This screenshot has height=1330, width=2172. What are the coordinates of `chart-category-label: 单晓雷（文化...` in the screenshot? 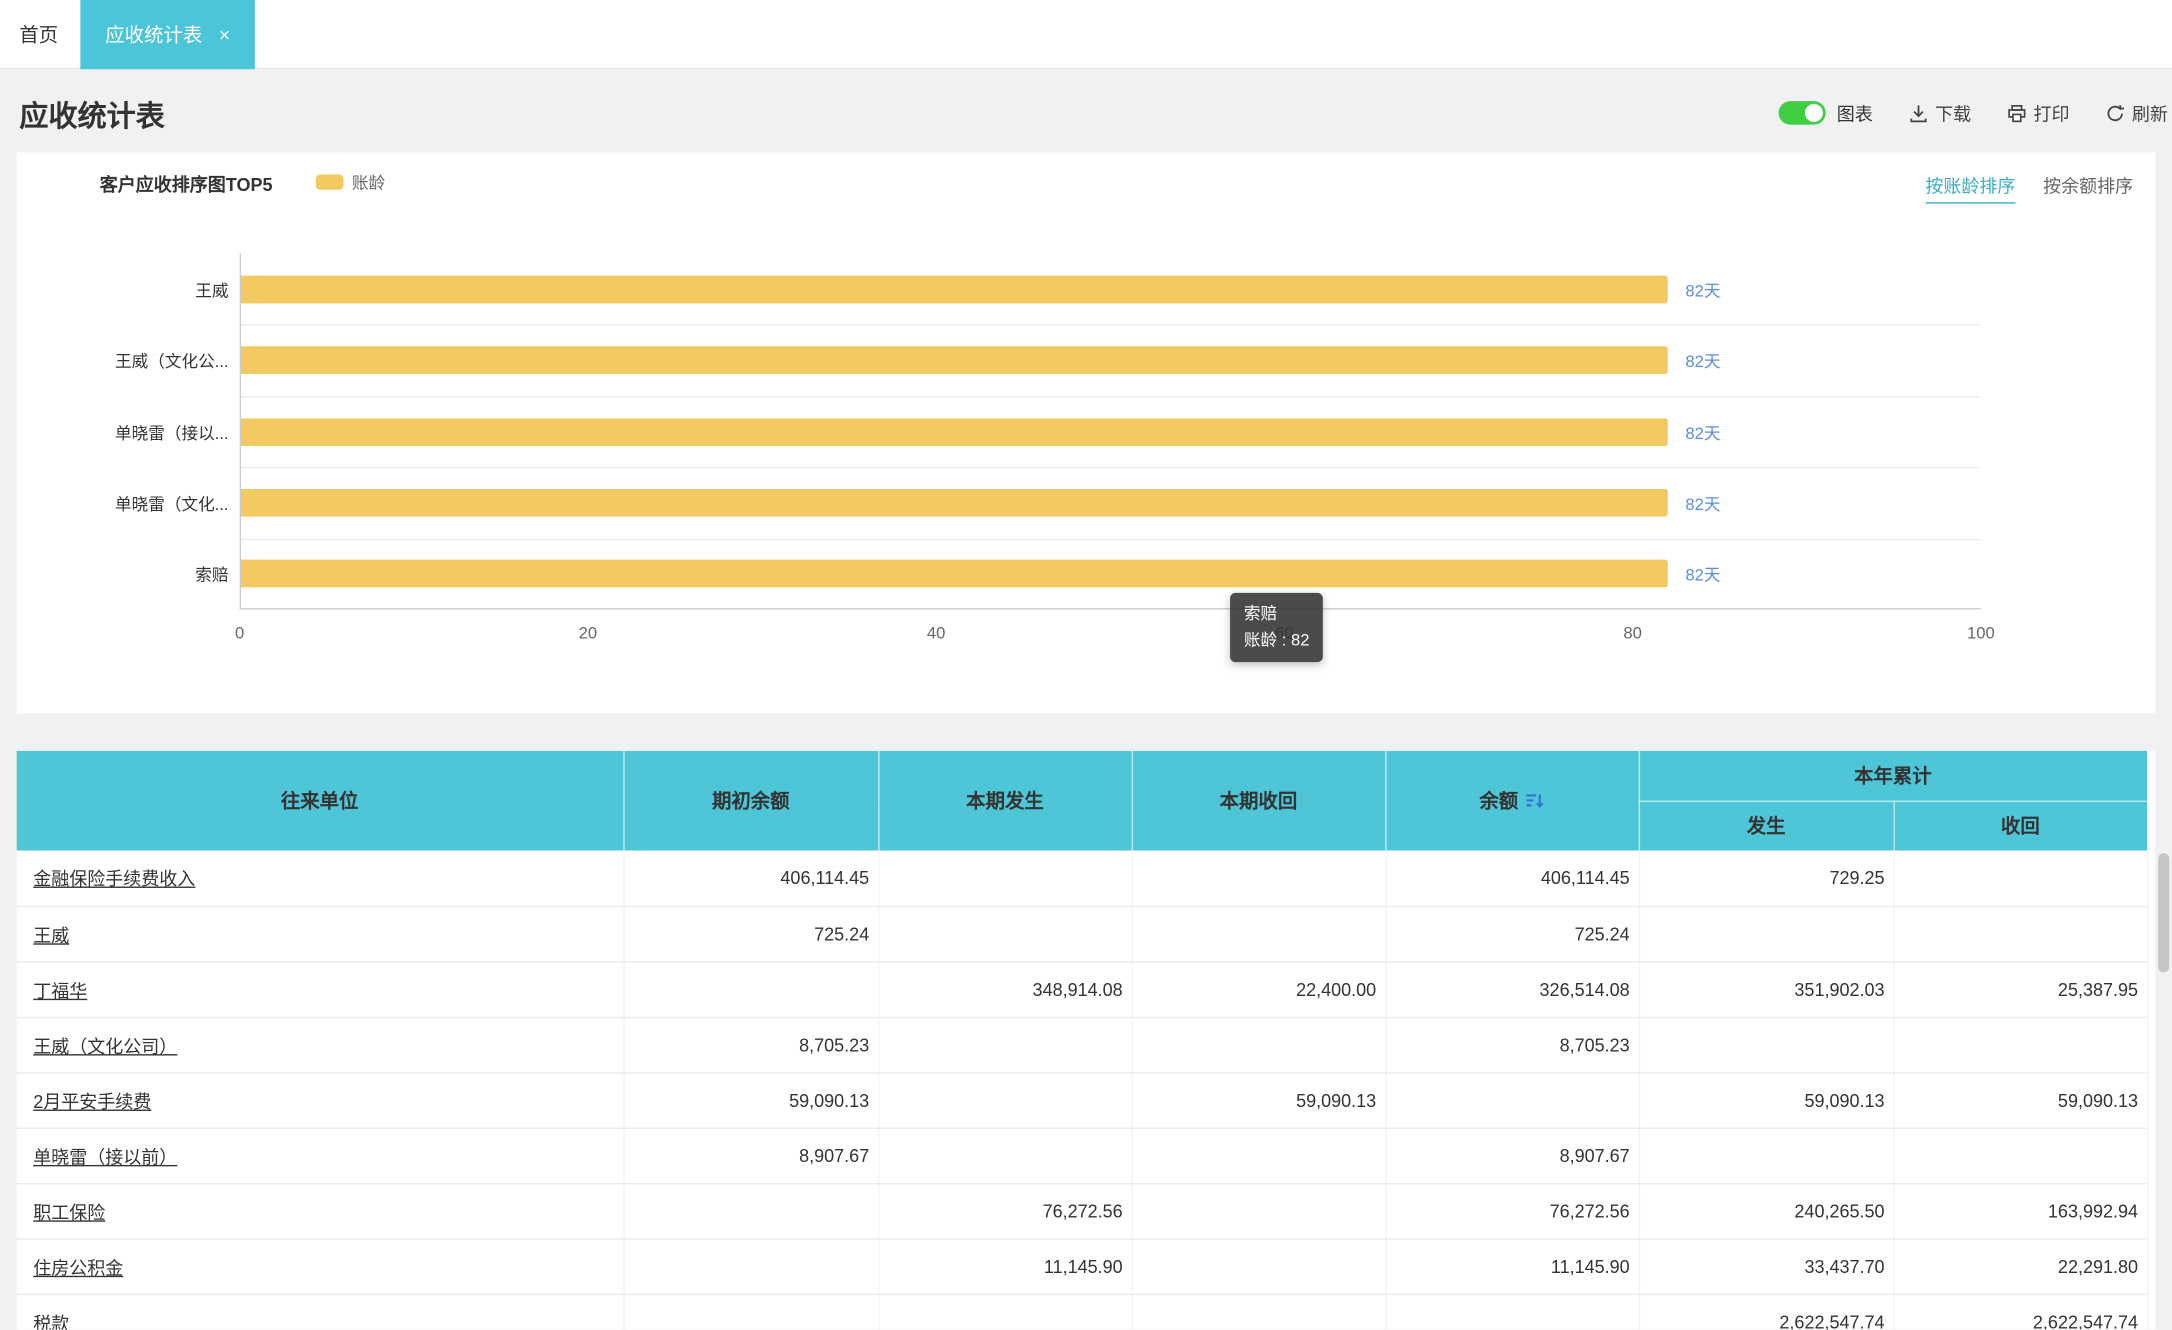 It's located at (171, 504).